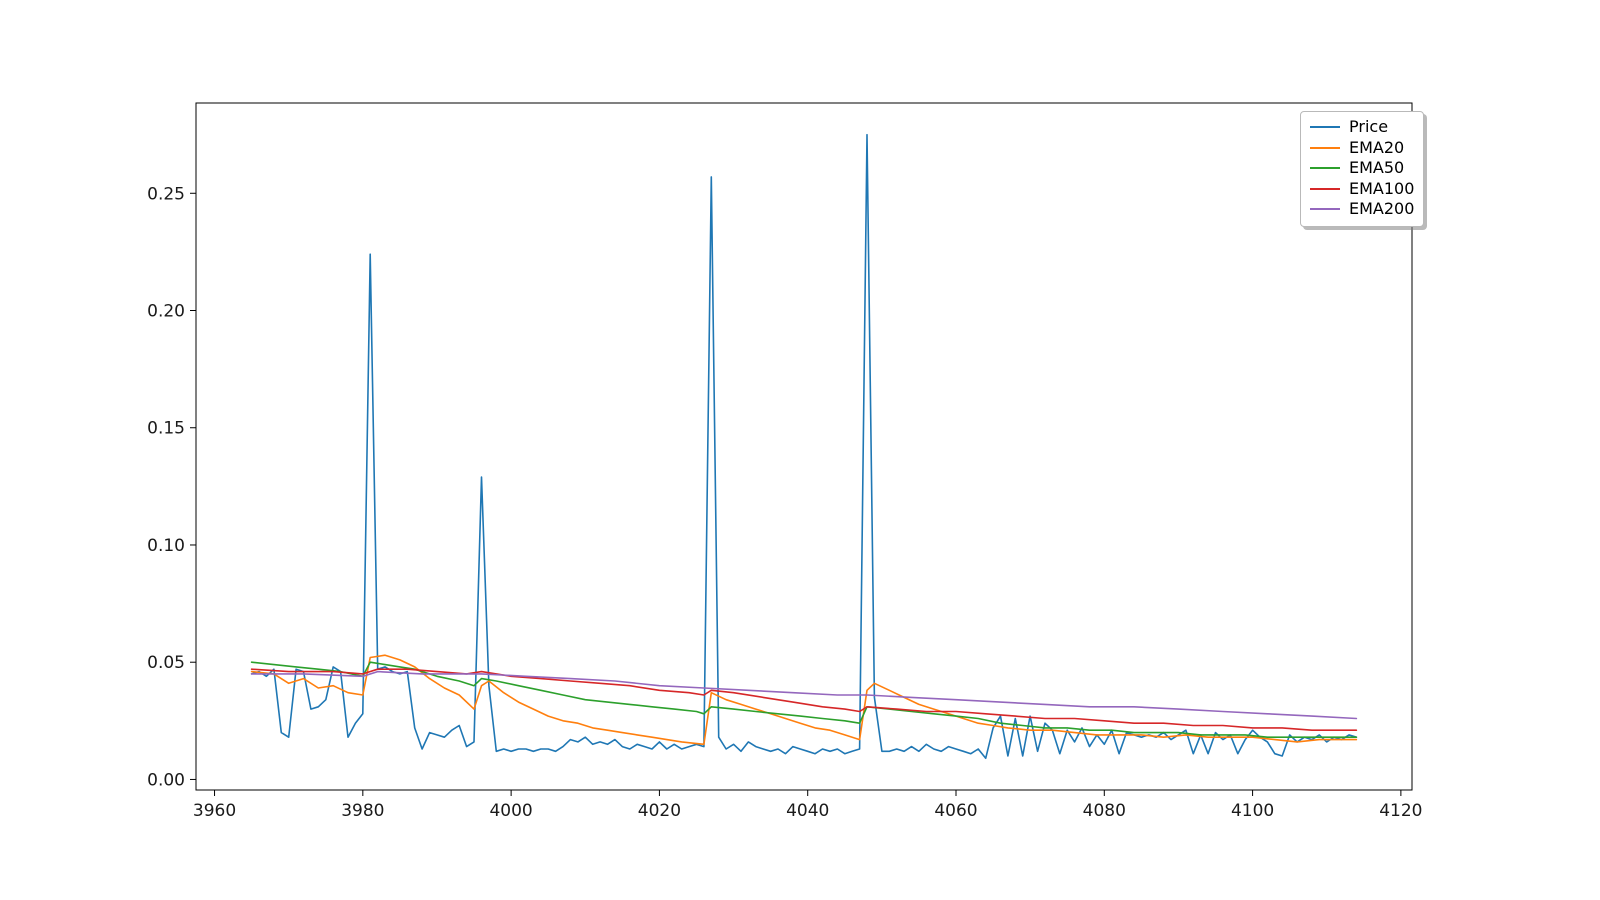 The height and width of the screenshot is (900, 1600). I want to click on legend-label: EMA100, so click(1382, 188).